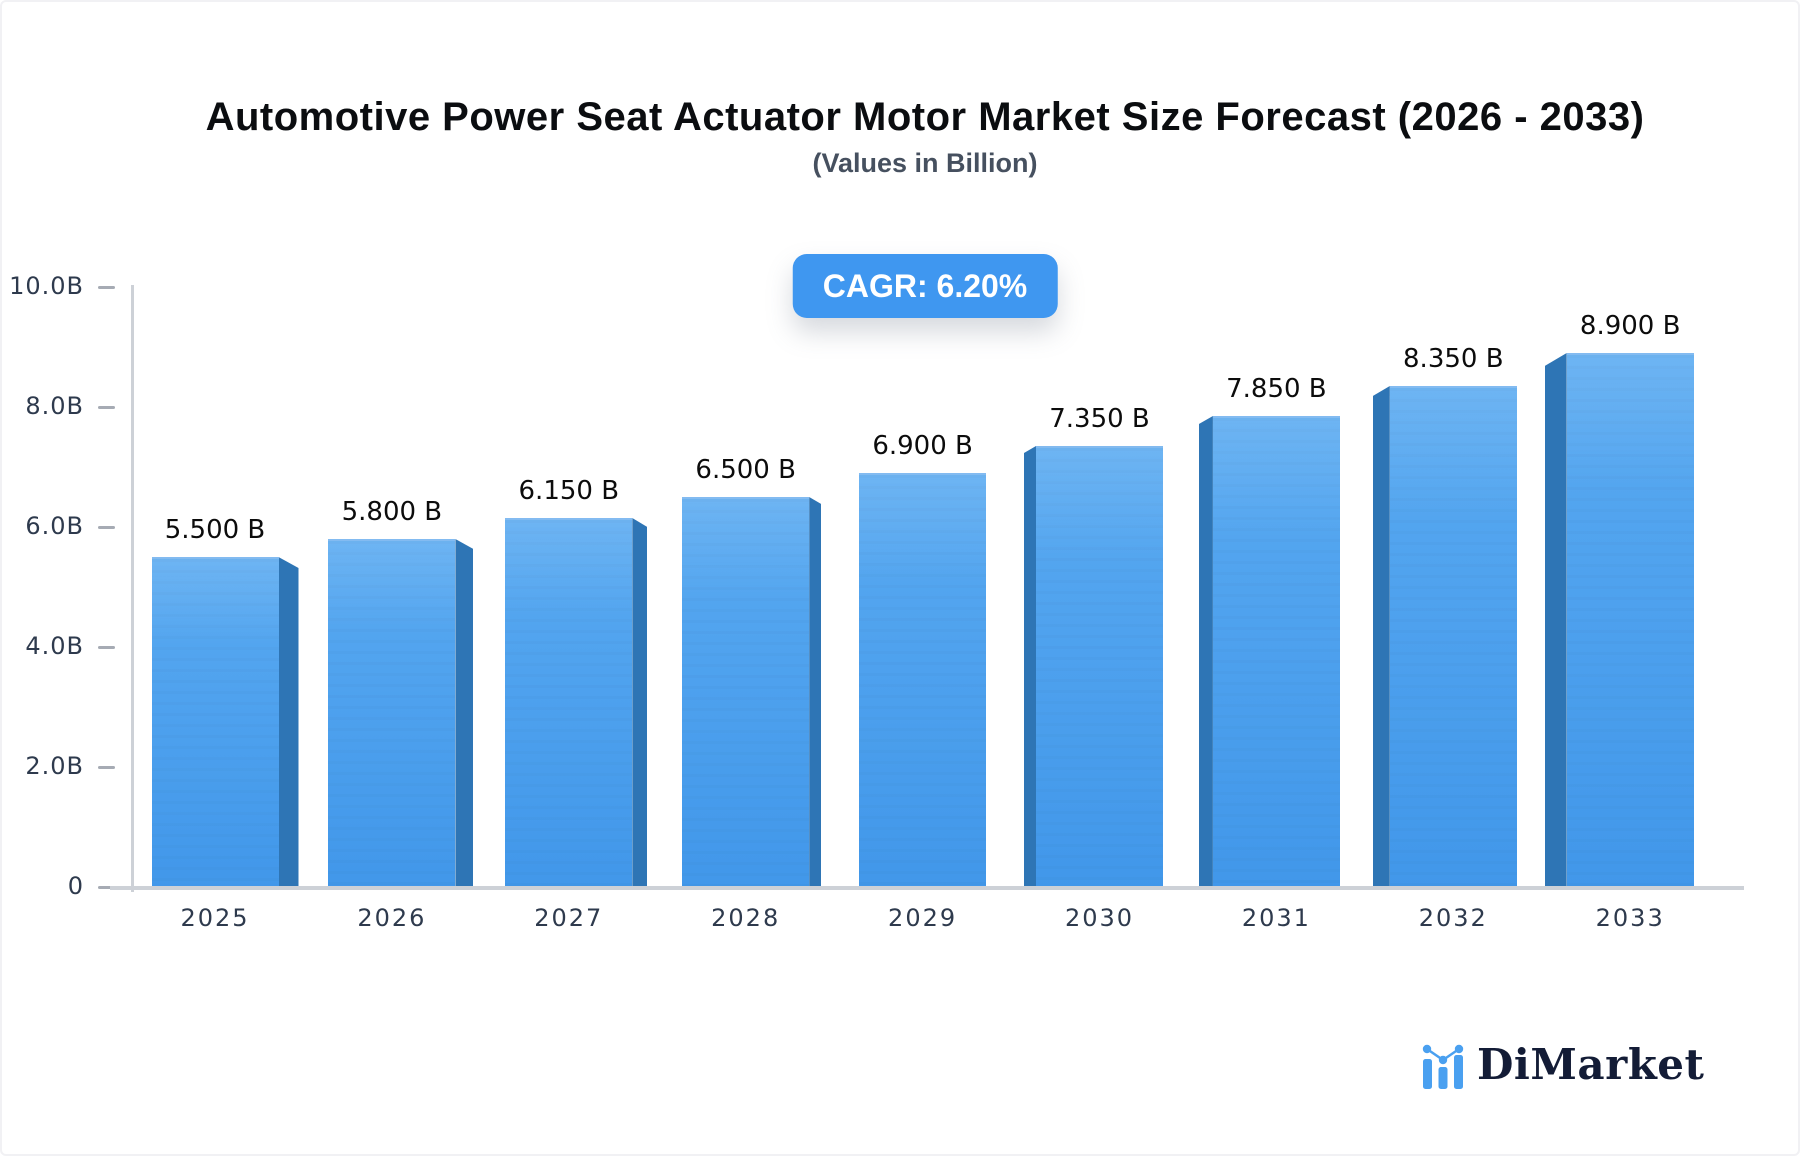  I want to click on x-tick-label: 2030, so click(1099, 918).